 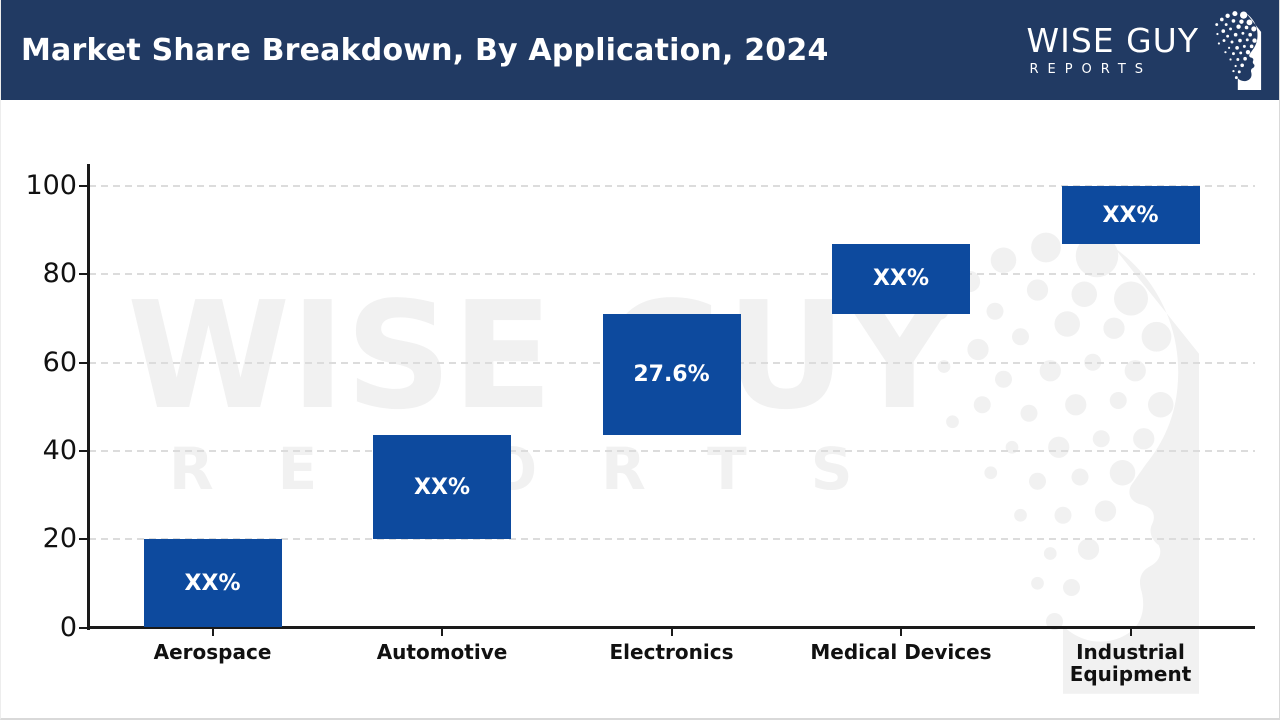 I want to click on brand-logo-text: WISE GUY REPORTS, so click(x=1112, y=50).